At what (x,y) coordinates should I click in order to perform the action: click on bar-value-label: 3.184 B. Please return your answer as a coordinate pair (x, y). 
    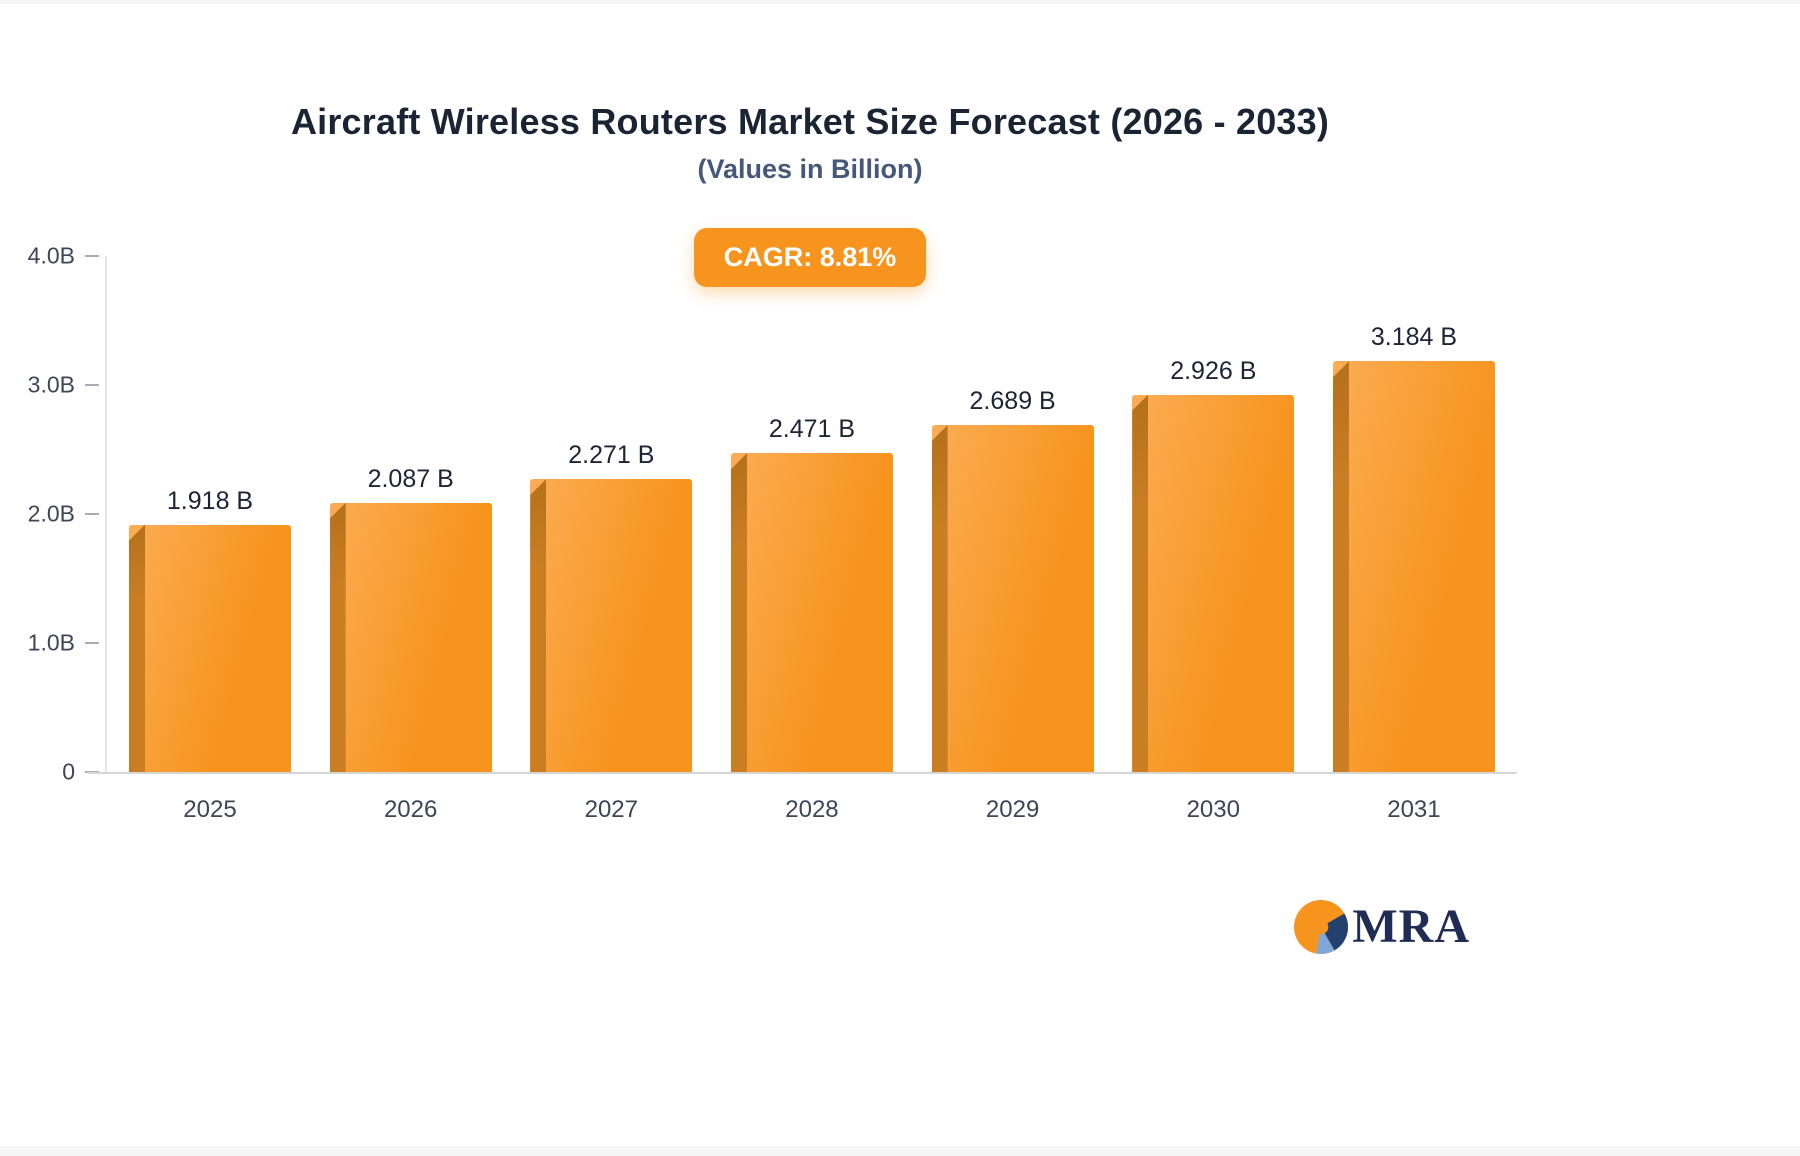
    Looking at the image, I should click on (1414, 337).